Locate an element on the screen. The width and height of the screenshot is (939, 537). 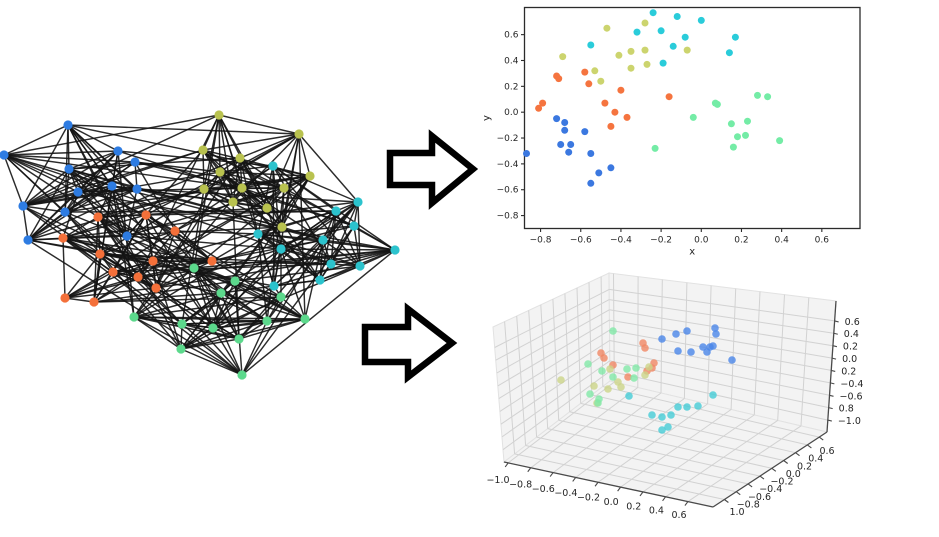
y3d-tick-label: −0.4 is located at coordinates (770, 489).